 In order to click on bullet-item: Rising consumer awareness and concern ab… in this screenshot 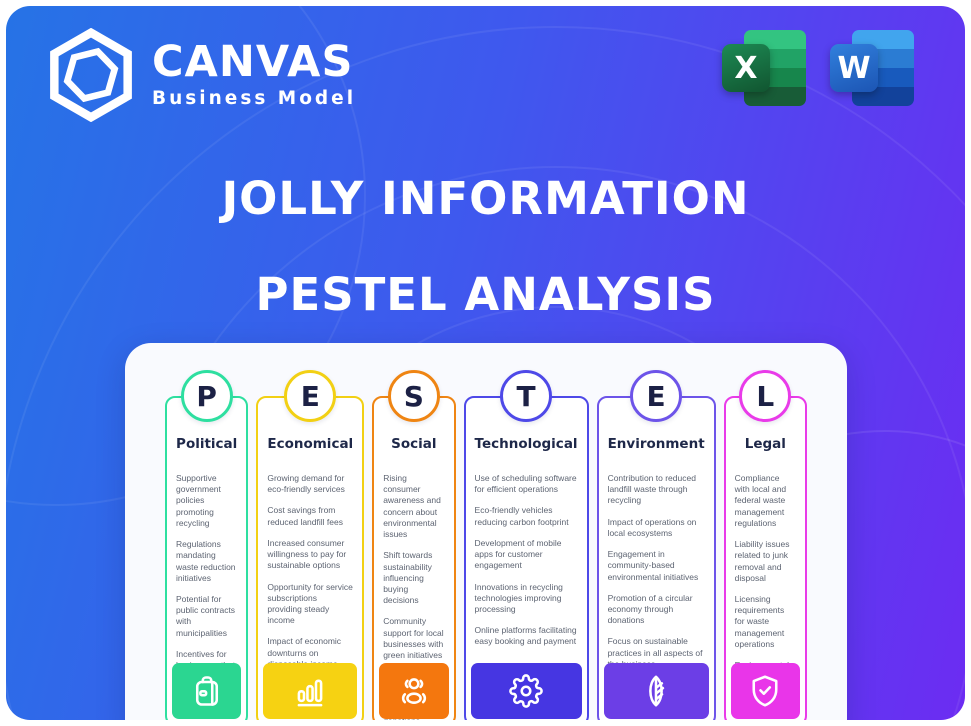, I will do `click(412, 506)`.